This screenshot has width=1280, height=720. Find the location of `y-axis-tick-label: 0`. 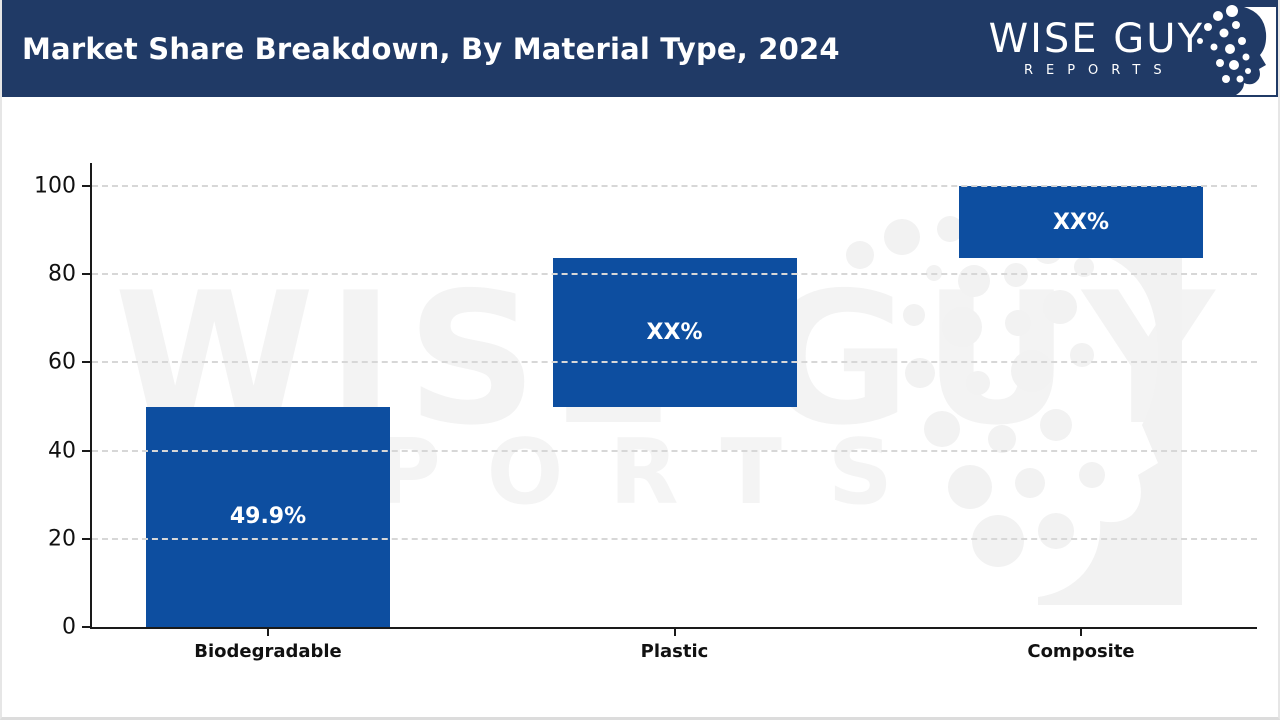

y-axis-tick-label: 0 is located at coordinates (69, 627).